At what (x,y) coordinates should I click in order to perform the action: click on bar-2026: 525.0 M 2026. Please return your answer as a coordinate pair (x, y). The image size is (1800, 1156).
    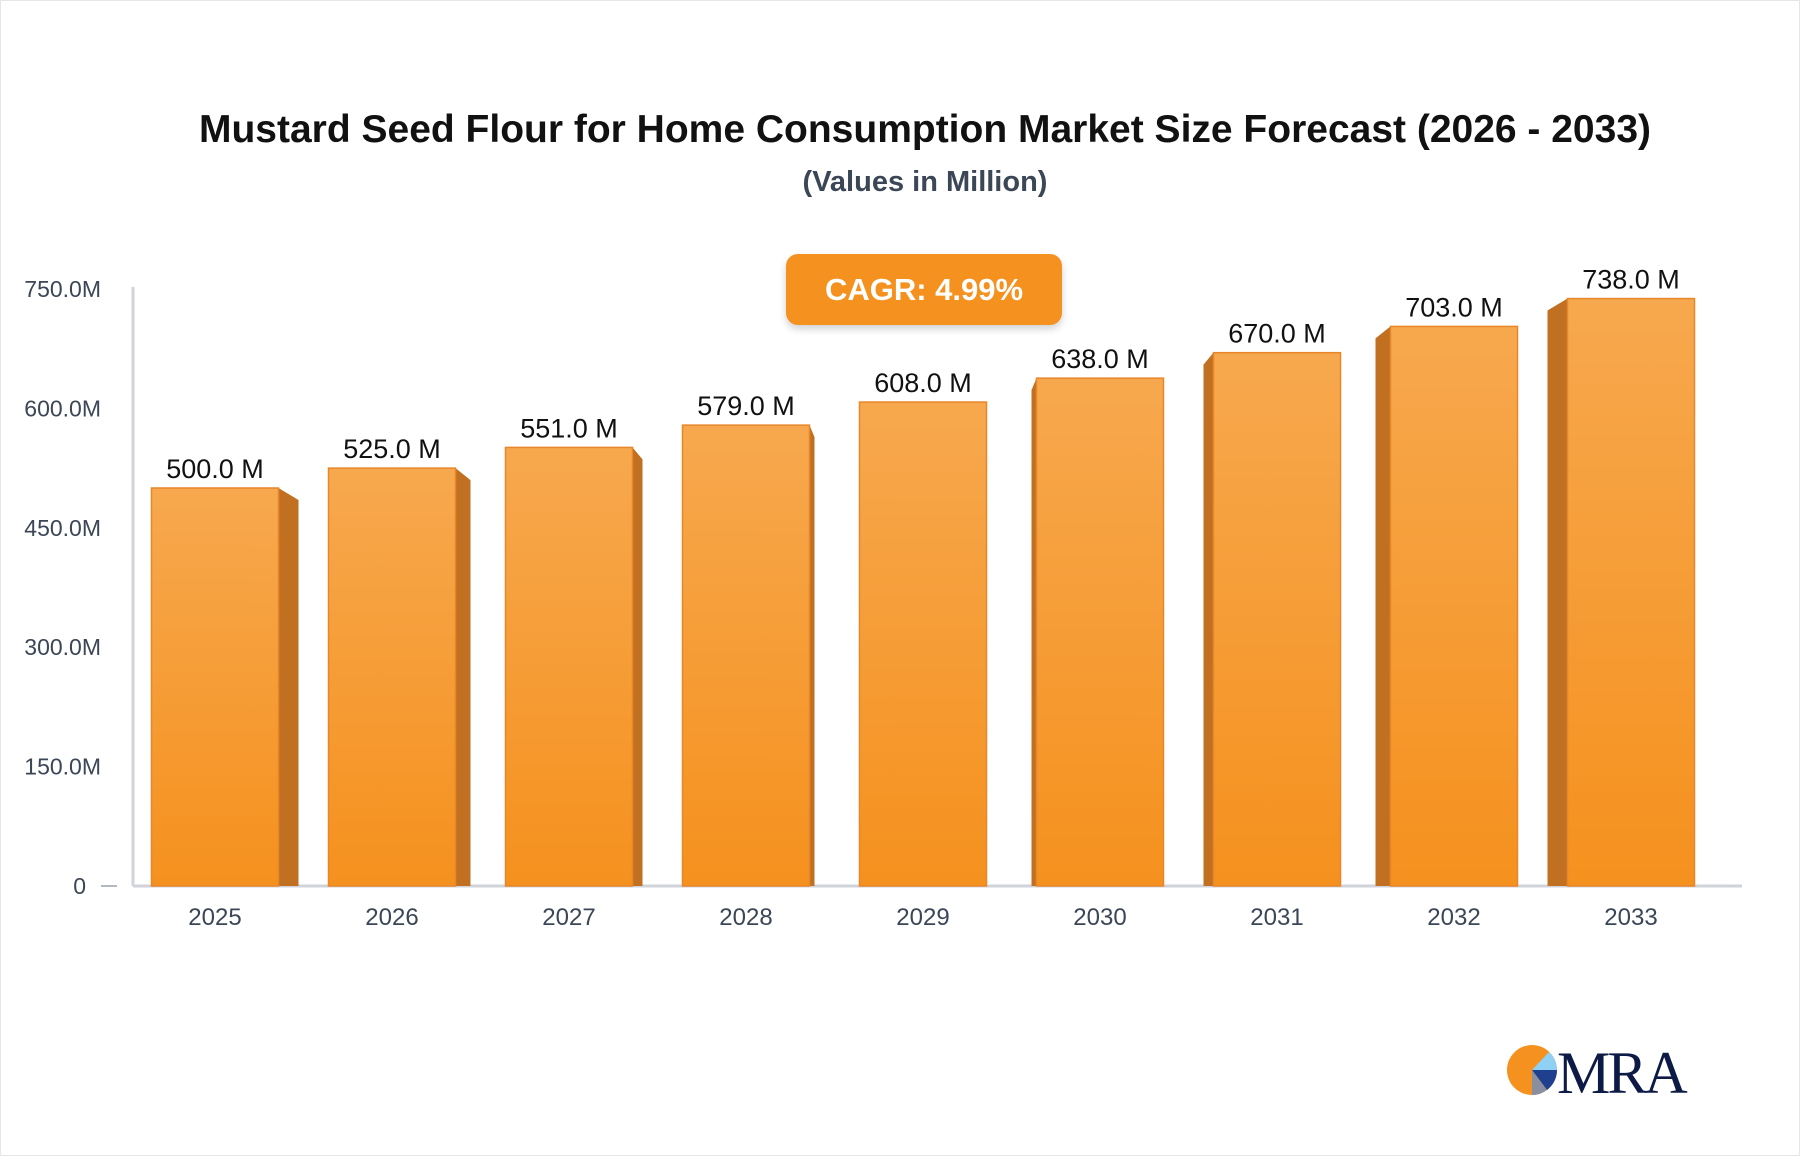
    Looking at the image, I should click on (399, 682).